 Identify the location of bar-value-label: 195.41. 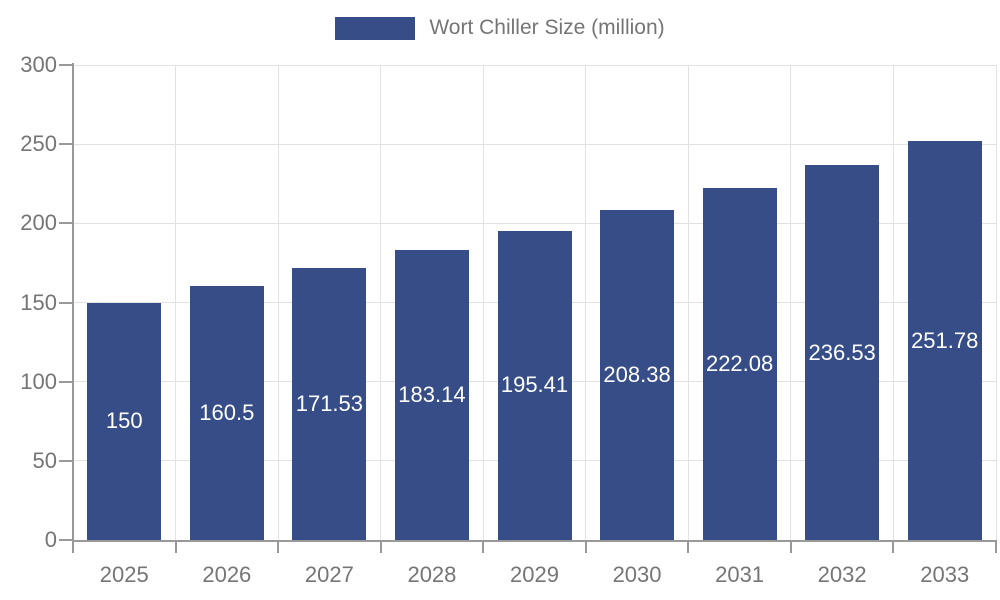
(534, 385).